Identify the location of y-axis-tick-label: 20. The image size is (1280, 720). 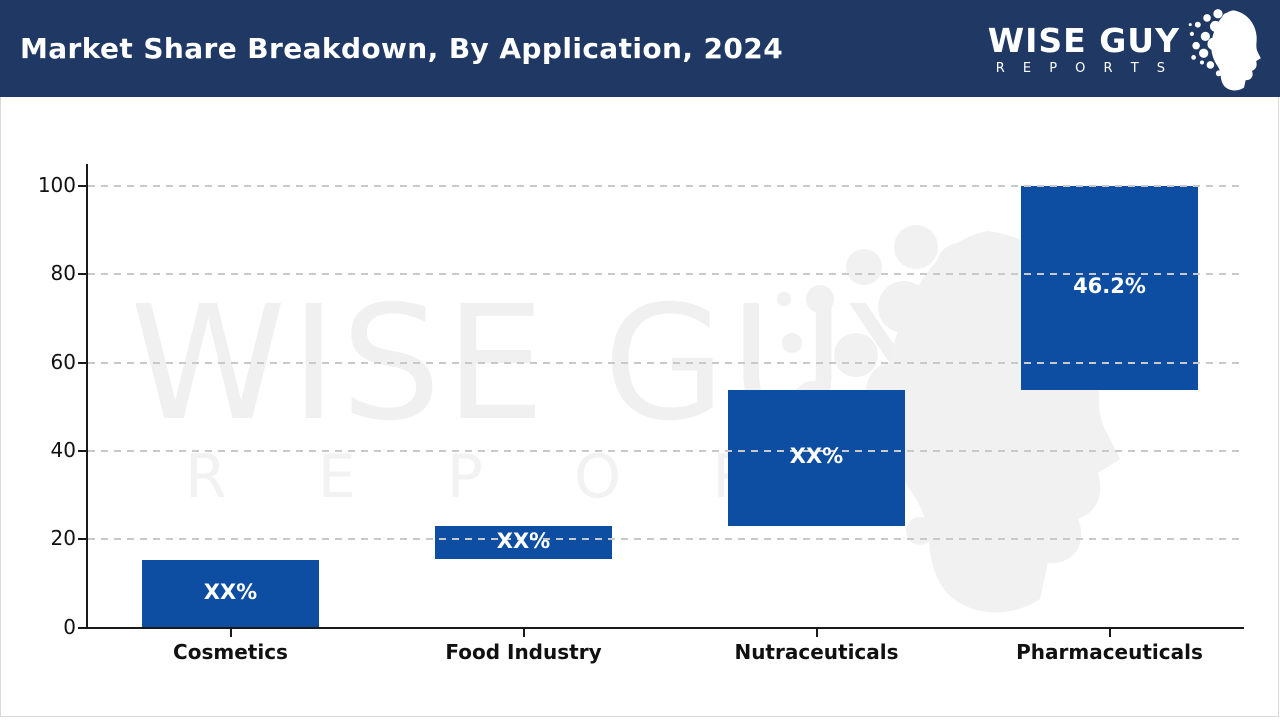
(63, 538).